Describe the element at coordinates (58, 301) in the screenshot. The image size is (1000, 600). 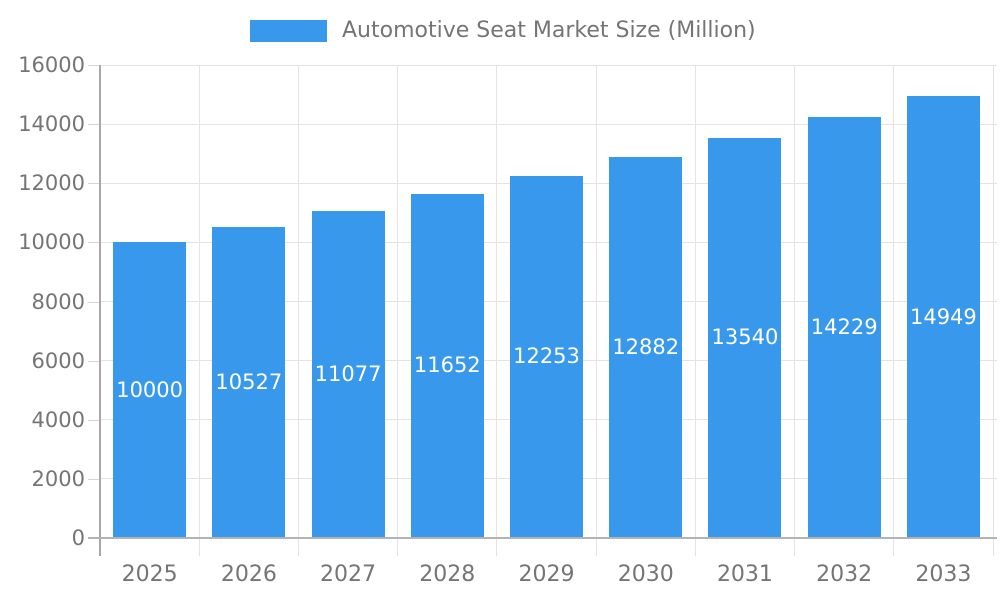
I see `y-tick-label: 8000` at that location.